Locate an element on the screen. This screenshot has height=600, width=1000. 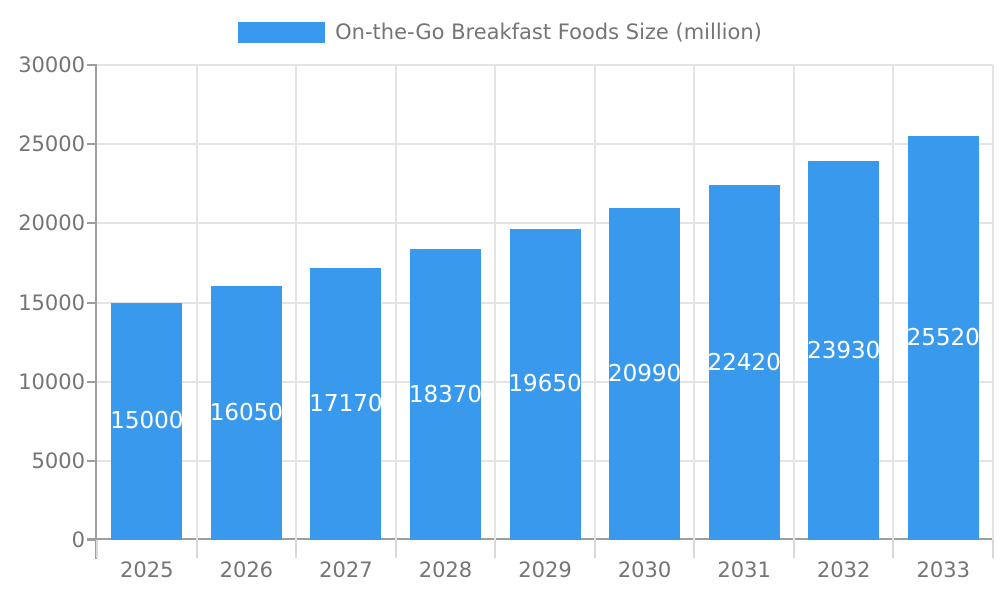
bar-value-label: 16050 is located at coordinates (246, 412).